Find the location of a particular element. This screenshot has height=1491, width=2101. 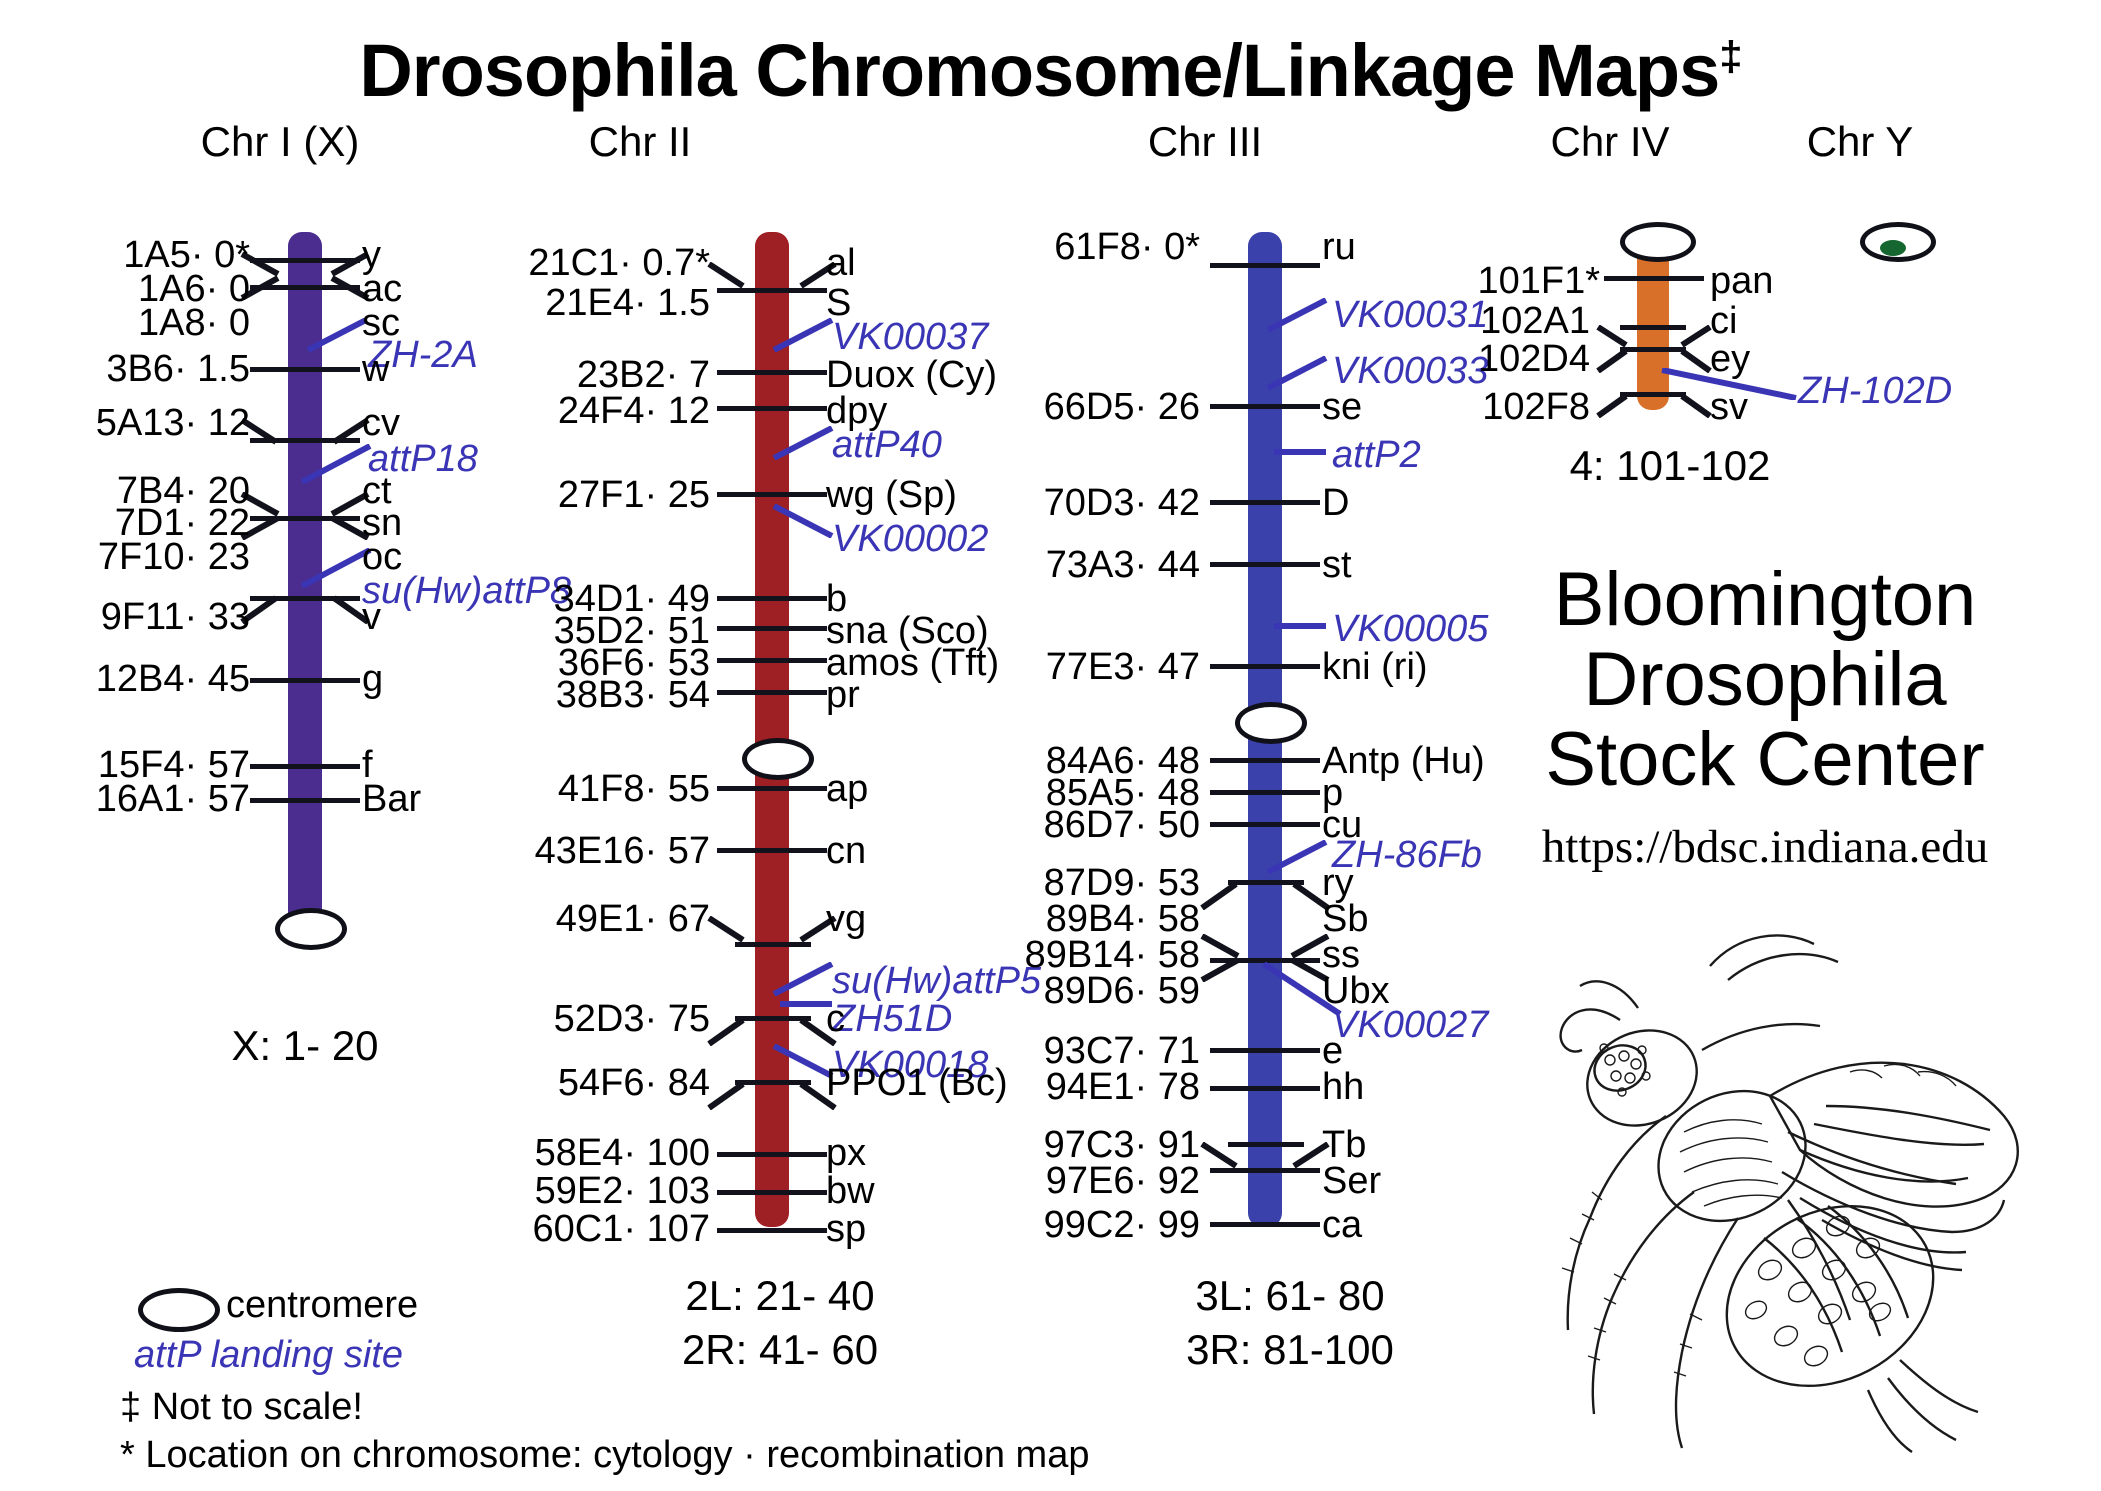

cyto-label-x-11: 9F11· 33 is located at coordinates (175, 617).